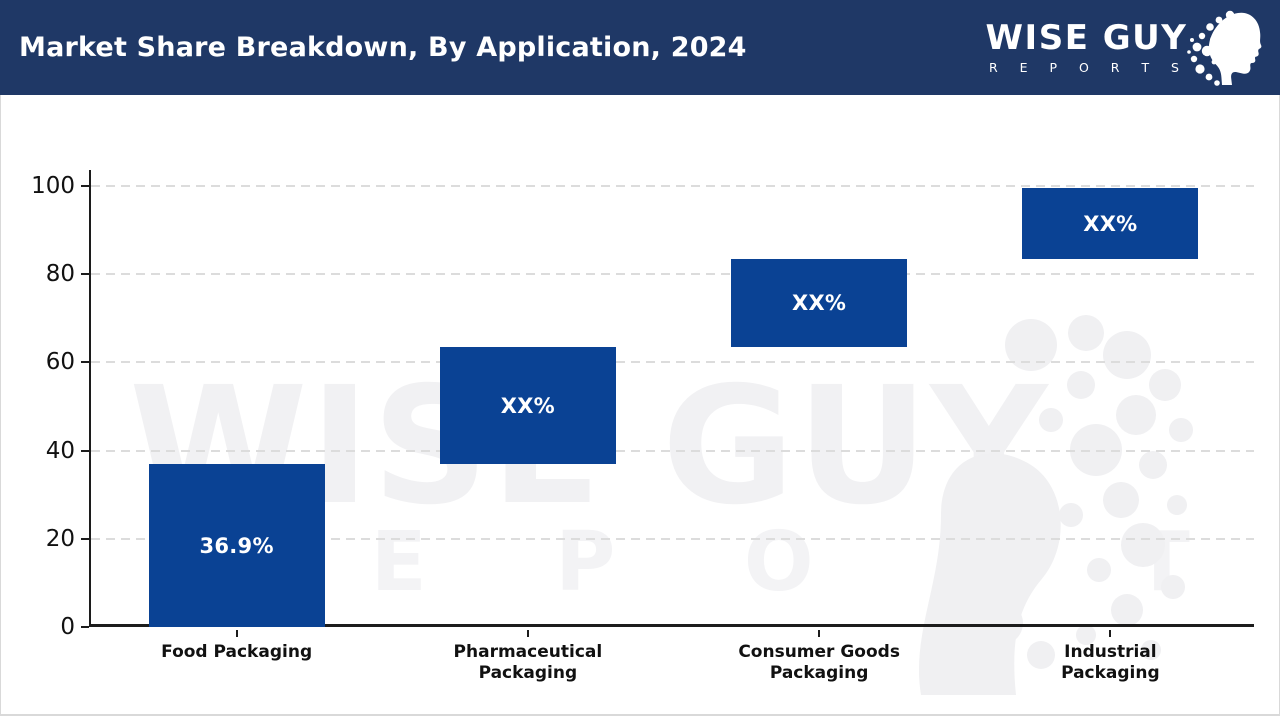  Describe the element at coordinates (1088, 67) in the screenshot. I see `brand-subtitle: R E P O R T S` at that location.